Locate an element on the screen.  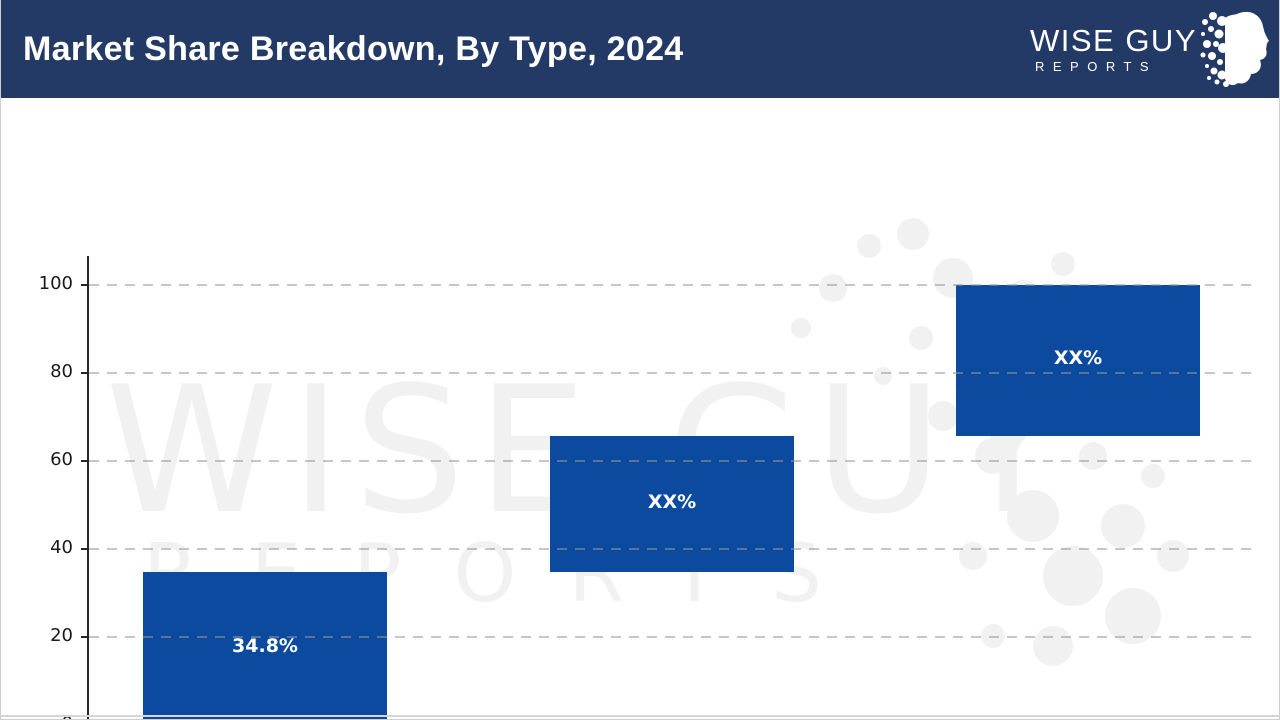
y-tick-label: 20 is located at coordinates (61, 635).